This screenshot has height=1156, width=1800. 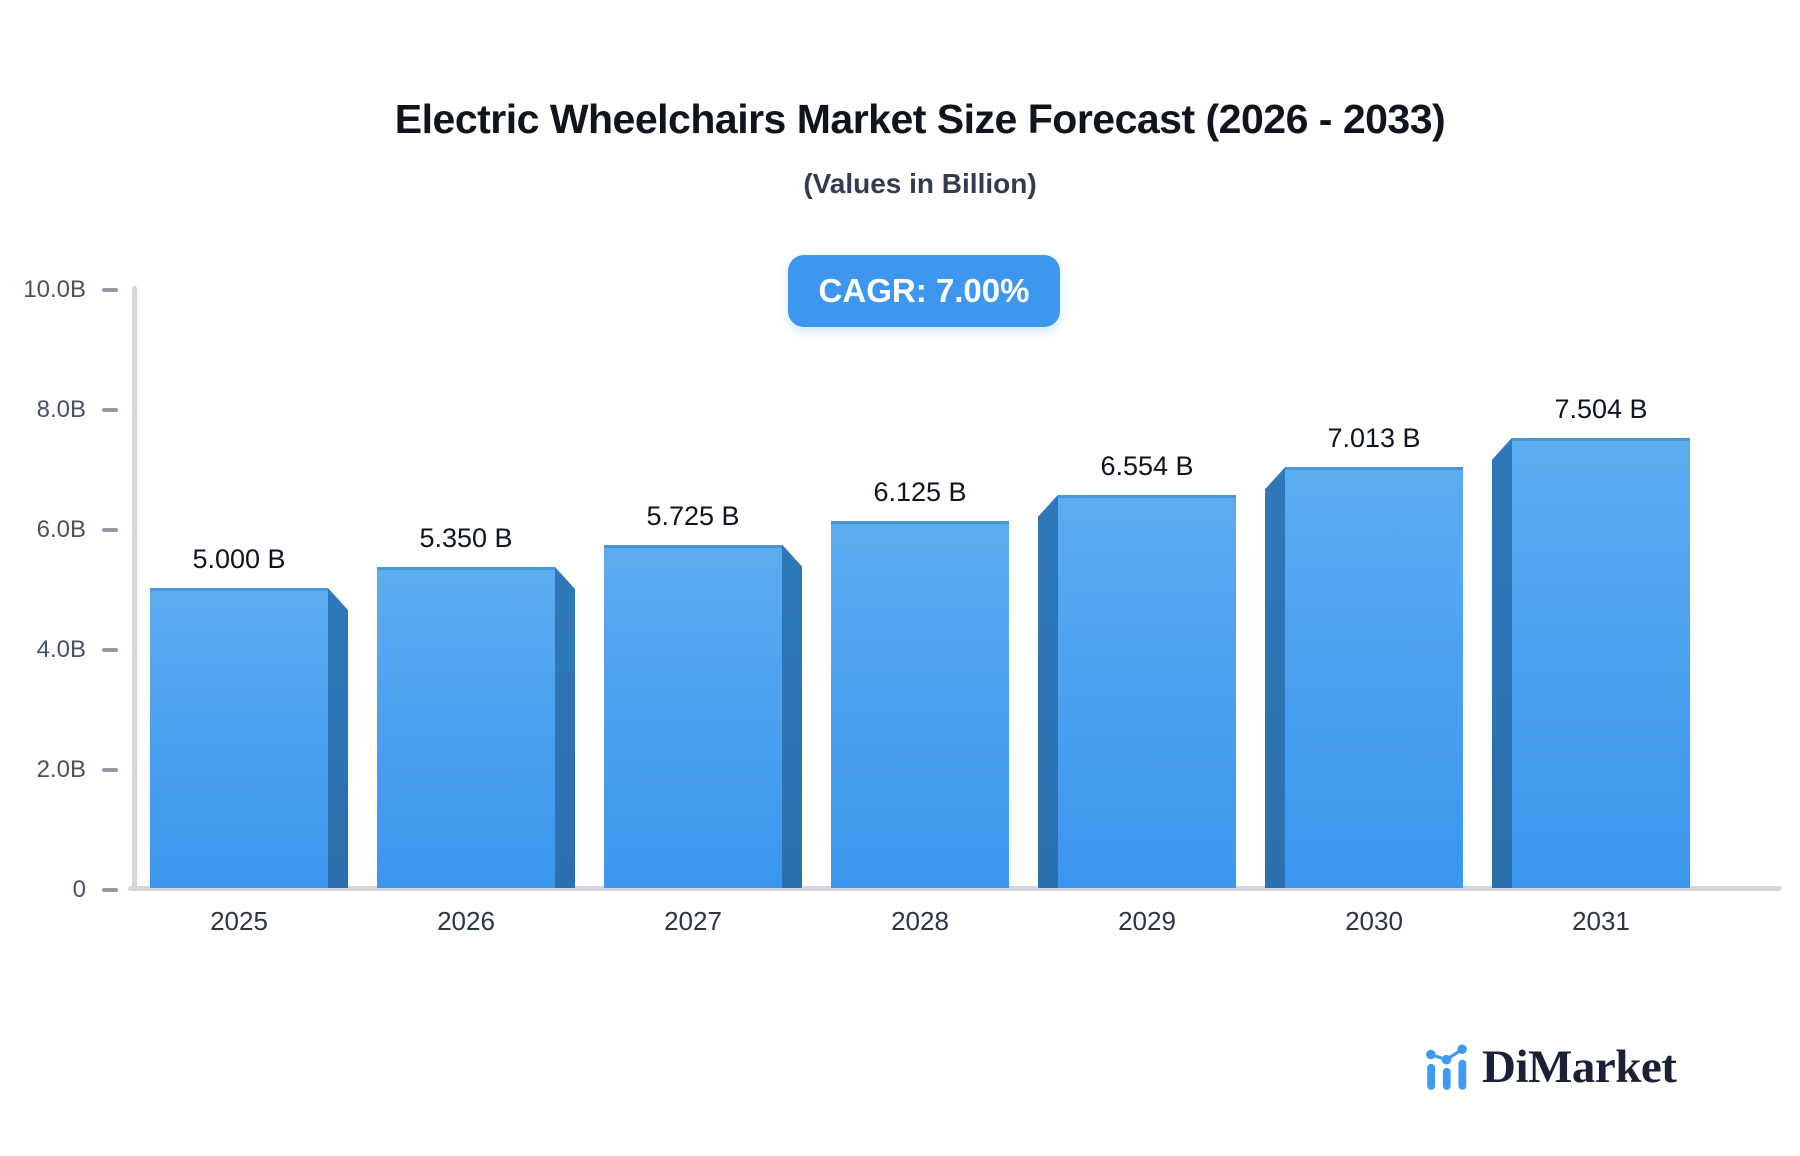 What do you see at coordinates (920, 491) in the screenshot?
I see `bar-value-label: 6.125 B` at bounding box center [920, 491].